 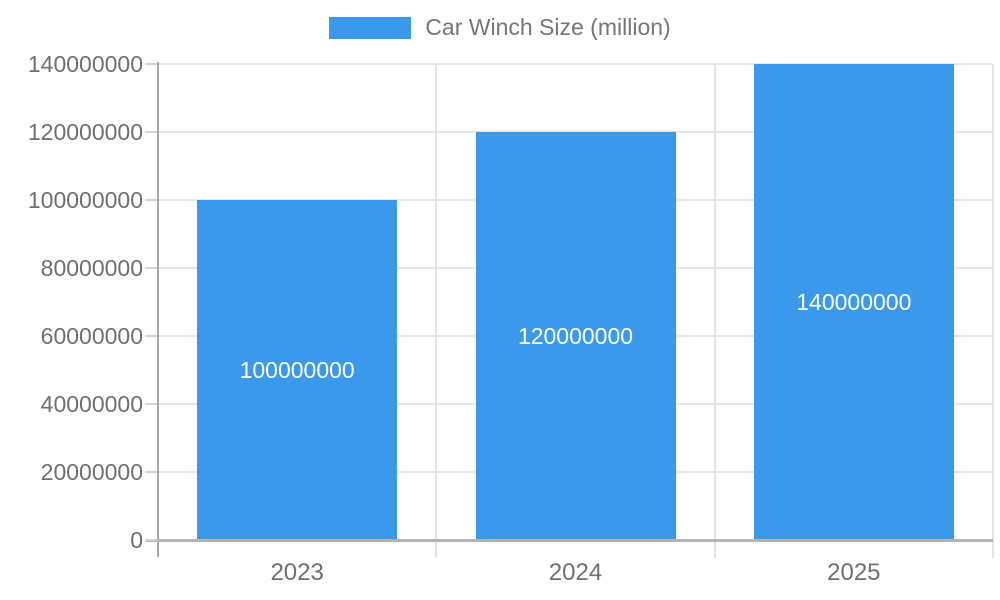 What do you see at coordinates (91, 268) in the screenshot?
I see `y-axis-label: 80000000` at bounding box center [91, 268].